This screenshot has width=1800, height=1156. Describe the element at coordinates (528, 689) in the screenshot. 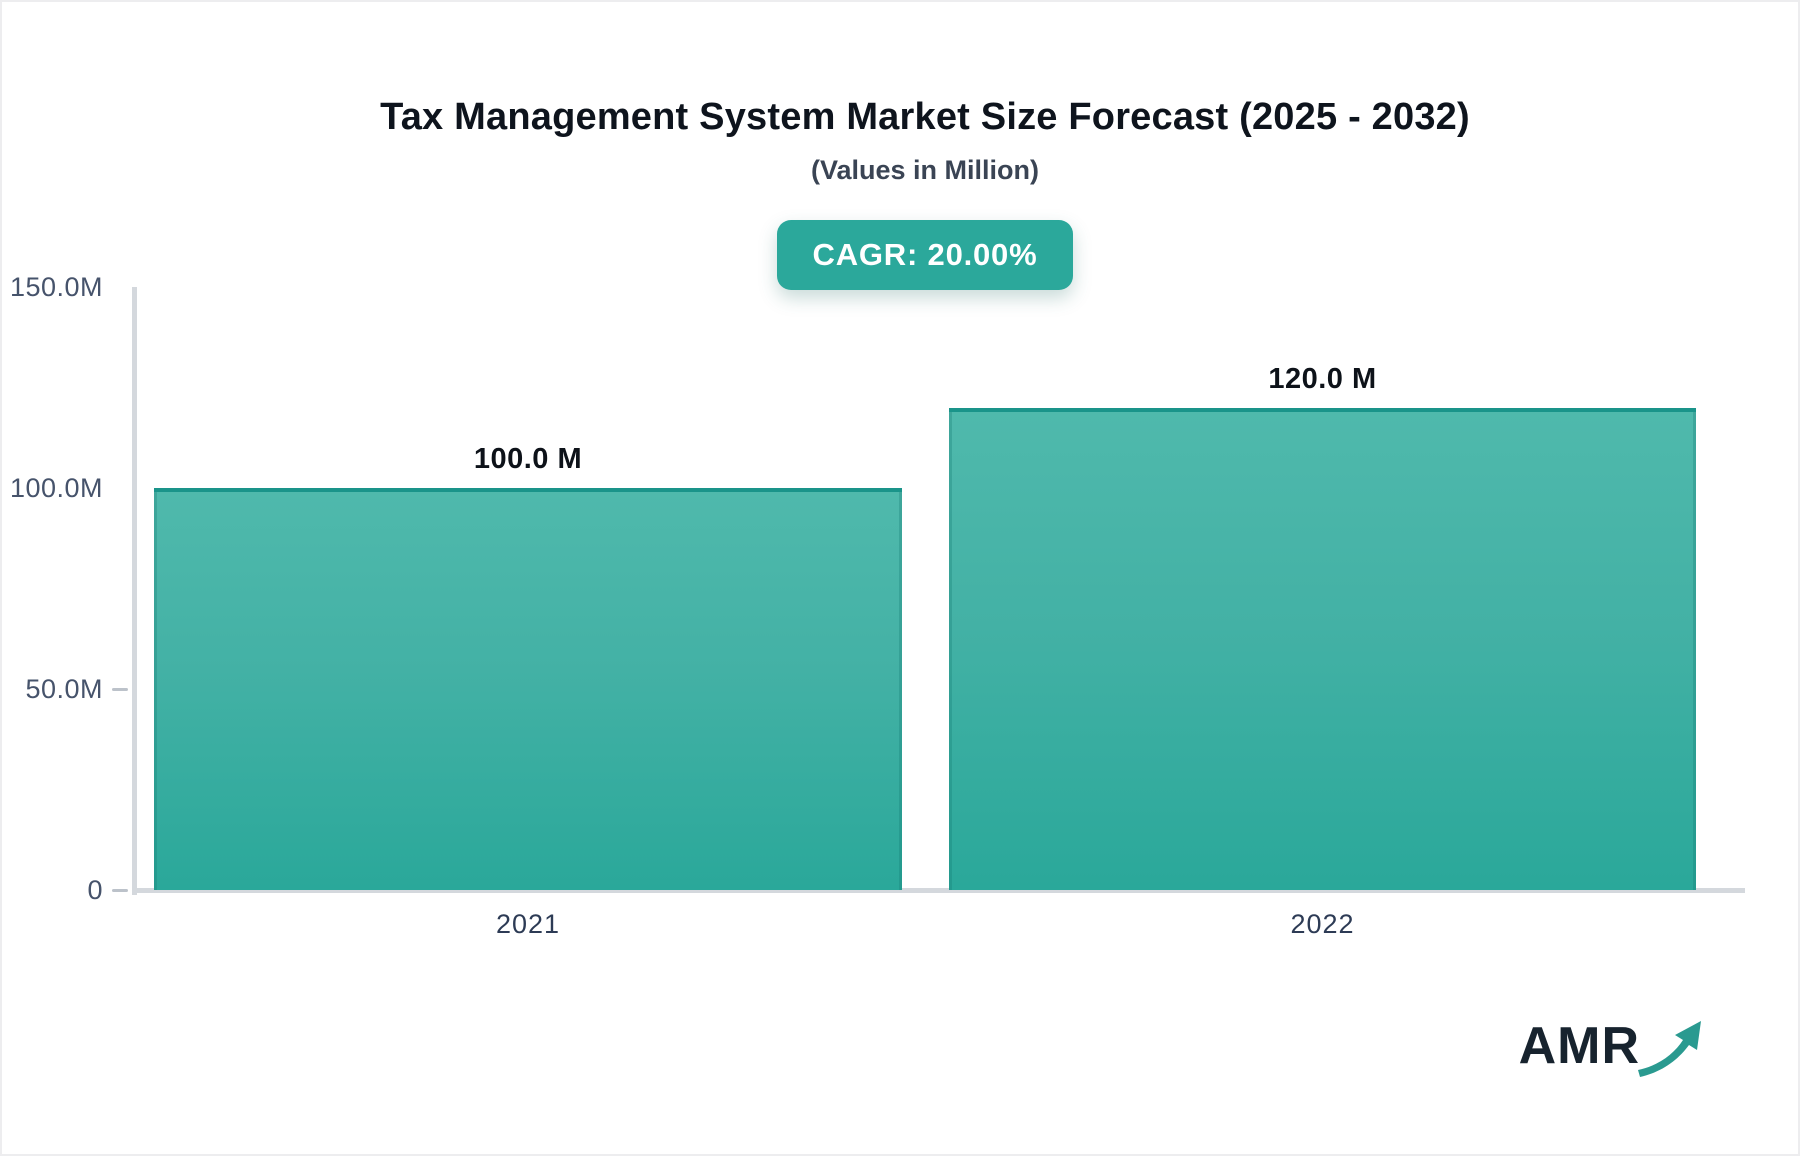

I see `bar-2021` at that location.